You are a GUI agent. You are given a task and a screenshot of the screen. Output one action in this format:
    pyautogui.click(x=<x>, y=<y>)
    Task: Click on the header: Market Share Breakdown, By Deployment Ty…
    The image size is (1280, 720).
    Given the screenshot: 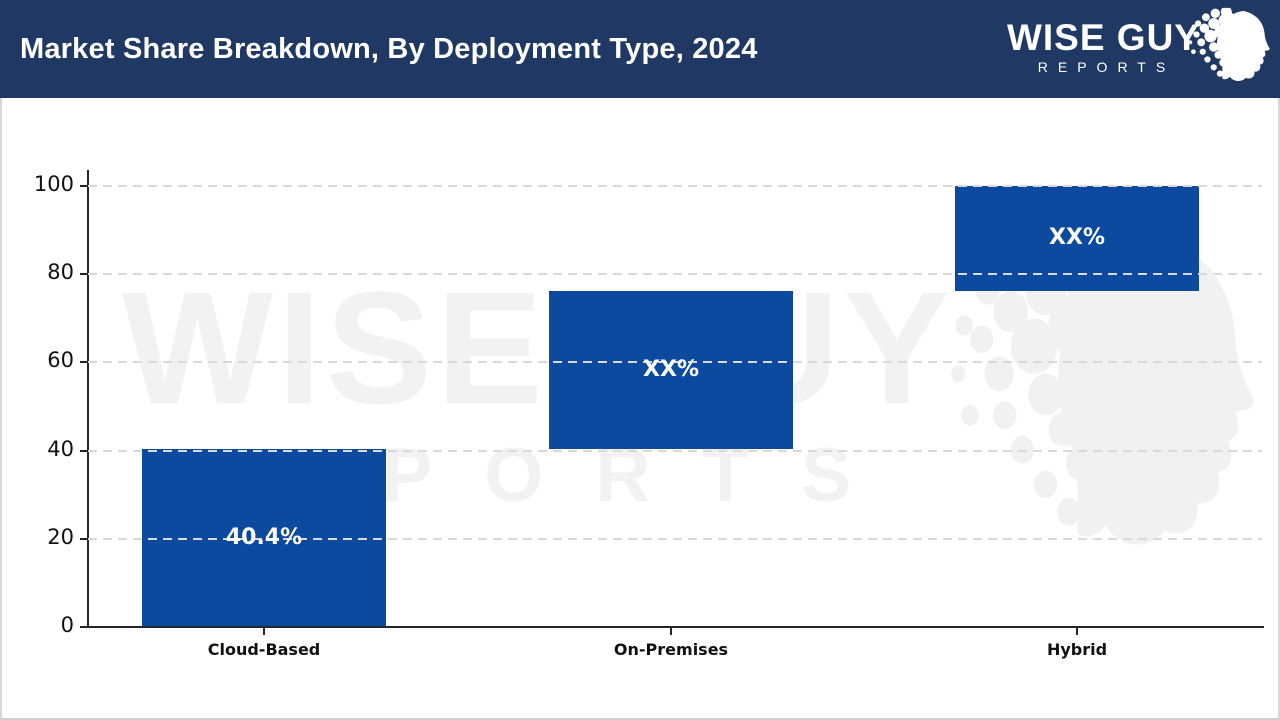 What is the action you would take?
    pyautogui.click(x=640, y=49)
    